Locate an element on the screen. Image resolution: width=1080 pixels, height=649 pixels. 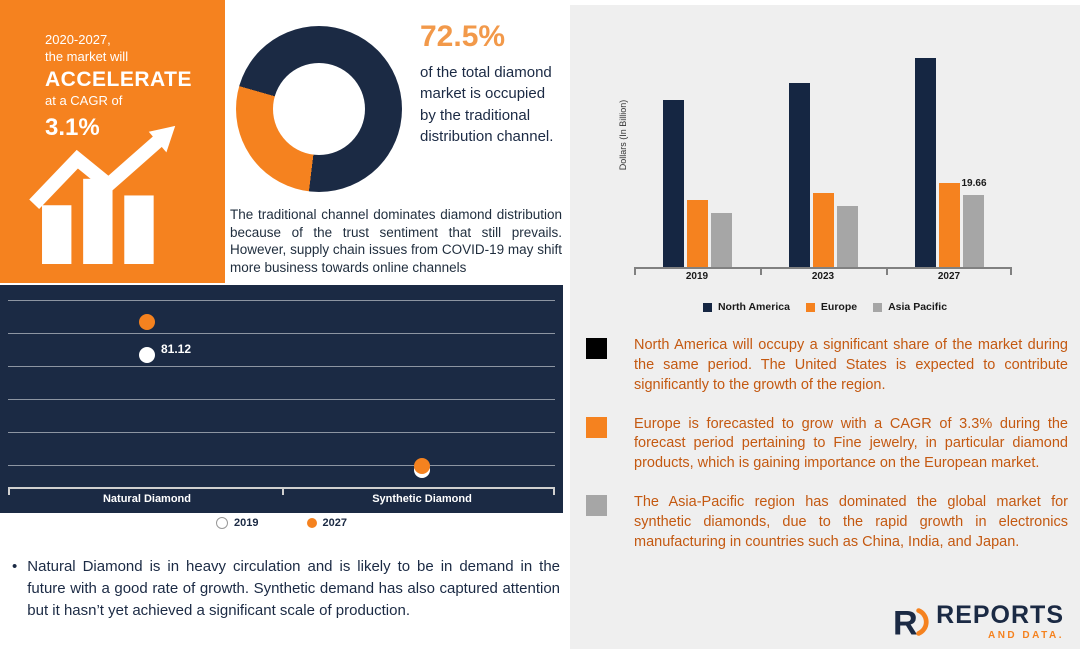
legend-item-europe: Europe is located at coordinates (831, 307).